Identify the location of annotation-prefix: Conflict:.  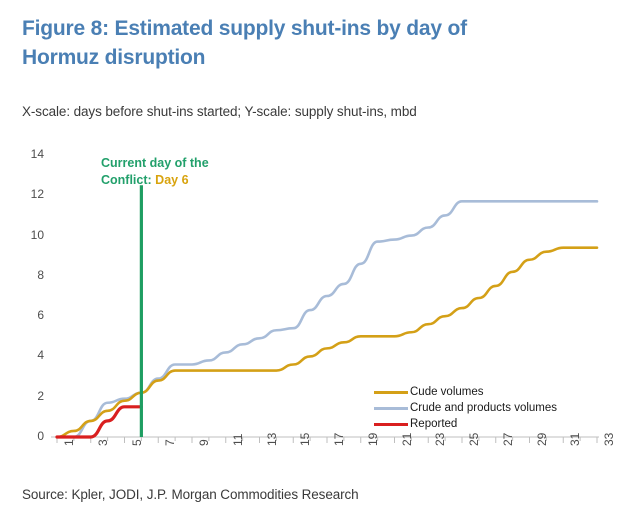
(128, 180).